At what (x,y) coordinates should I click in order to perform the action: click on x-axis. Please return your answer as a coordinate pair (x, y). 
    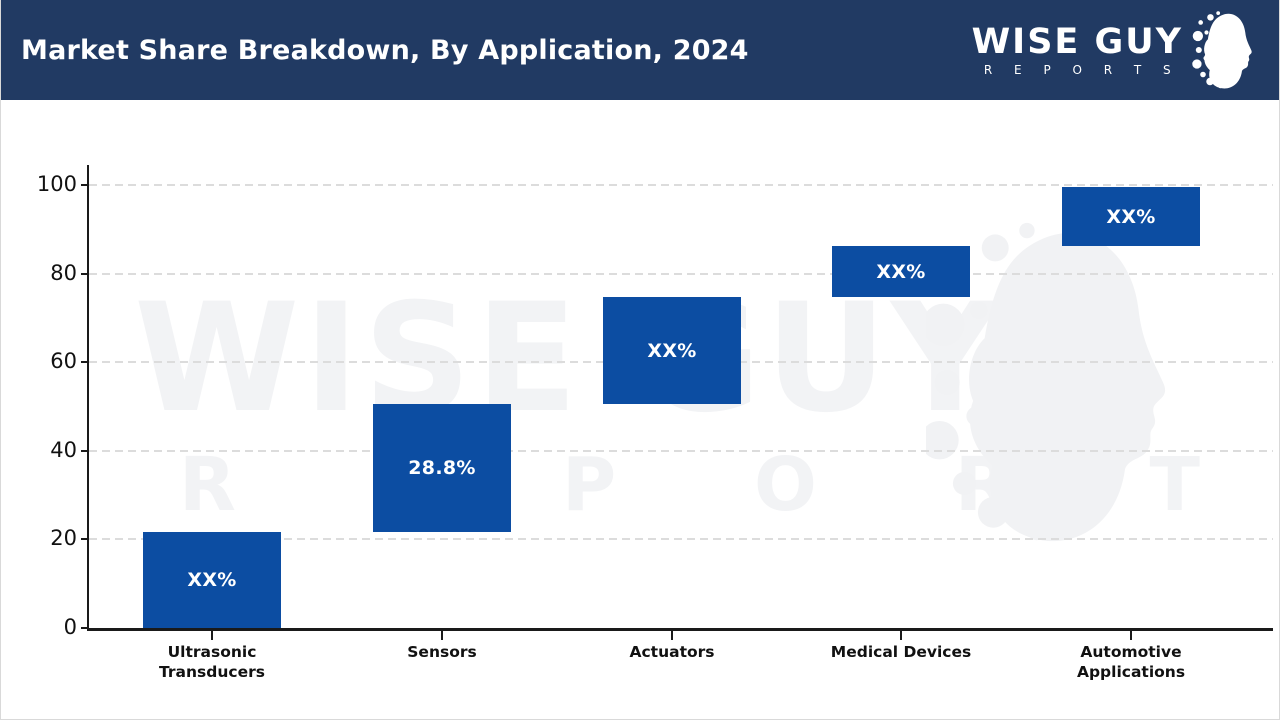
    Looking at the image, I should click on (680, 629).